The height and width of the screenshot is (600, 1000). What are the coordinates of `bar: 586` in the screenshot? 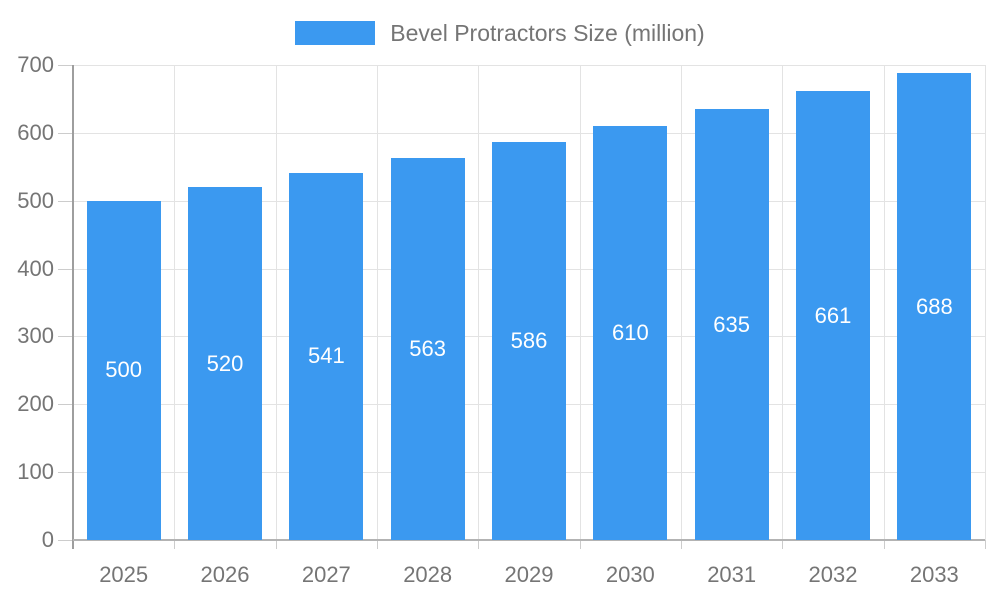 It's located at (529, 341).